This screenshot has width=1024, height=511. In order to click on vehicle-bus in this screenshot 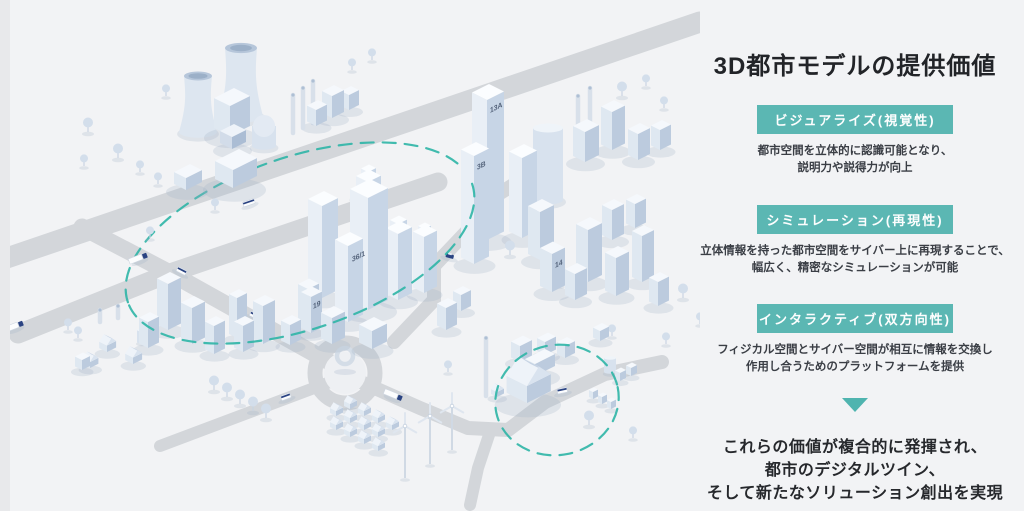, I will do `click(250, 204)`.